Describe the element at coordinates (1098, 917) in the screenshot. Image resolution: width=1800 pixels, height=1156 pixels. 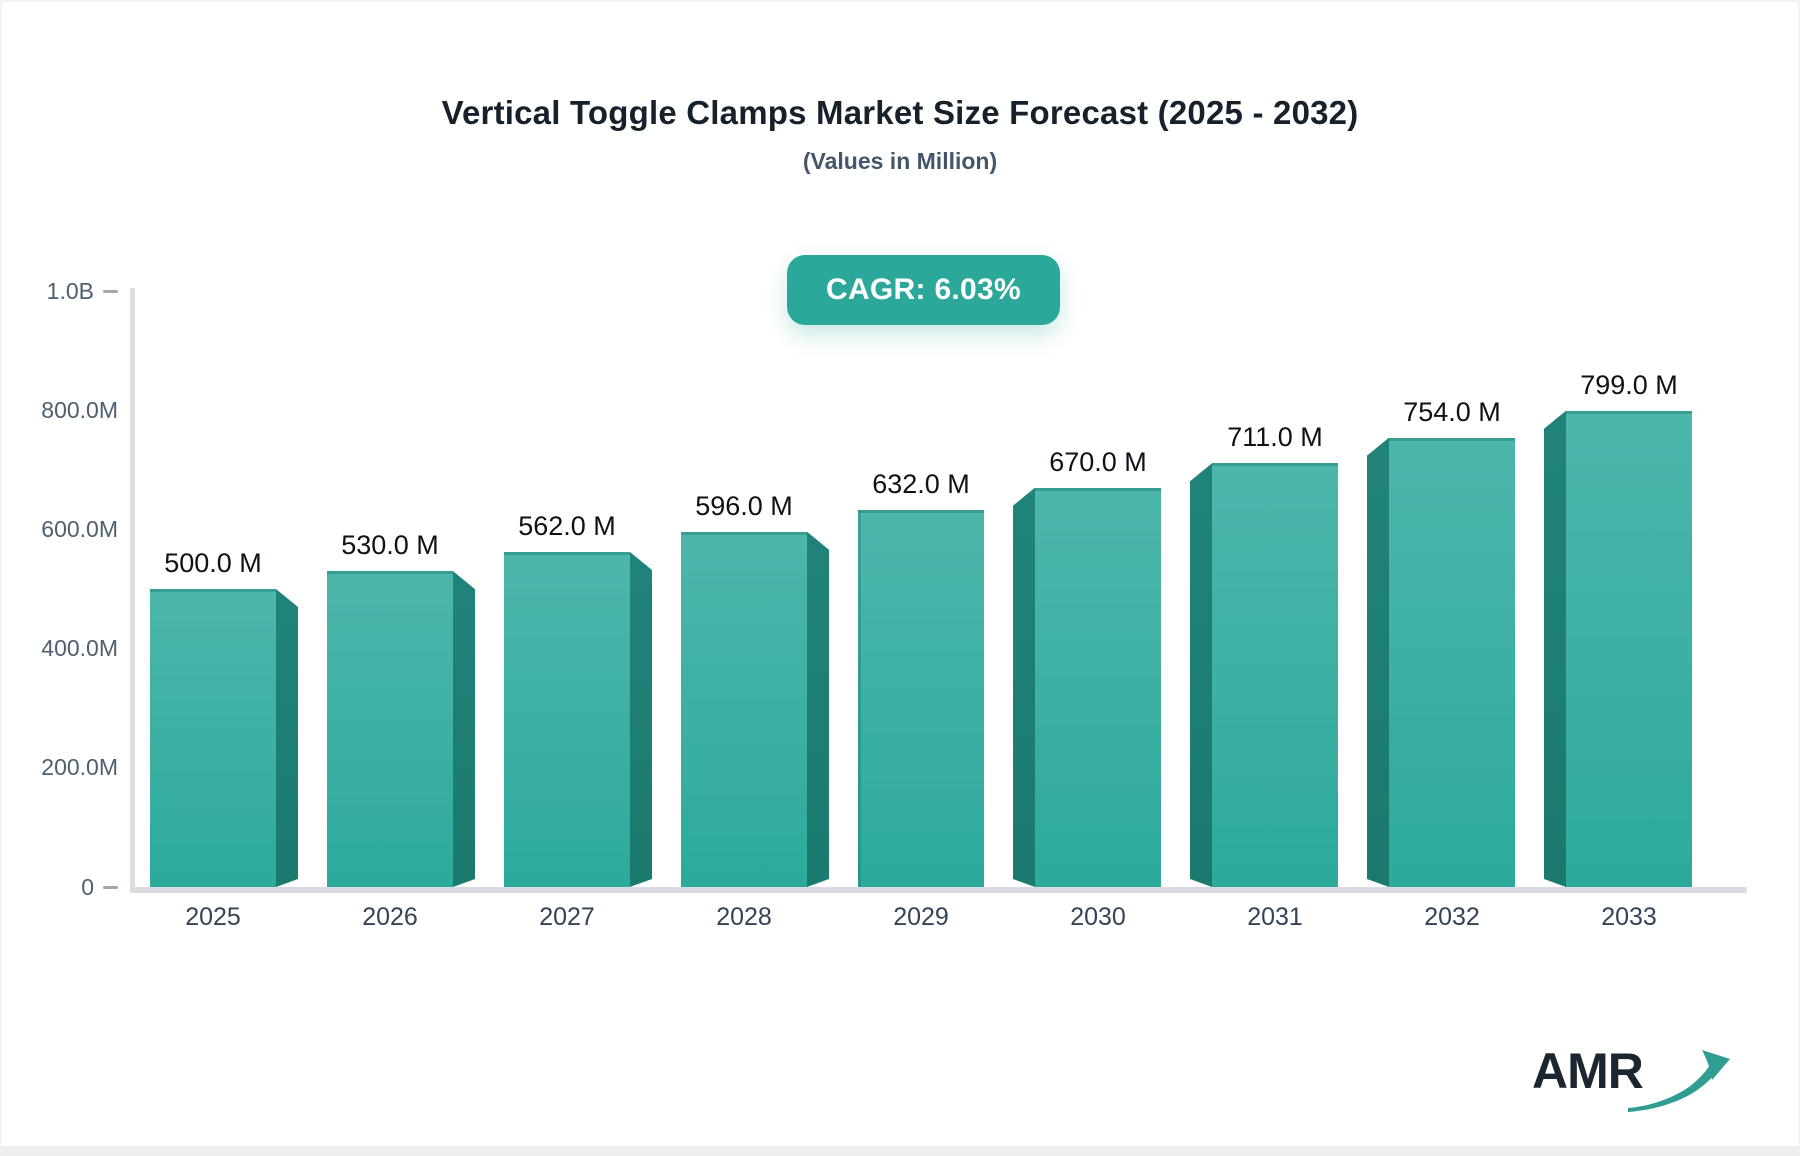
I see `x-tick-label: 2030` at that location.